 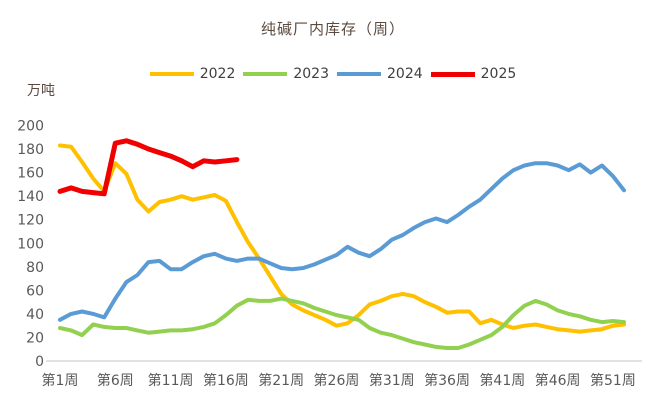 I want to click on y-axis-tick-label: 180, so click(x=30, y=150).